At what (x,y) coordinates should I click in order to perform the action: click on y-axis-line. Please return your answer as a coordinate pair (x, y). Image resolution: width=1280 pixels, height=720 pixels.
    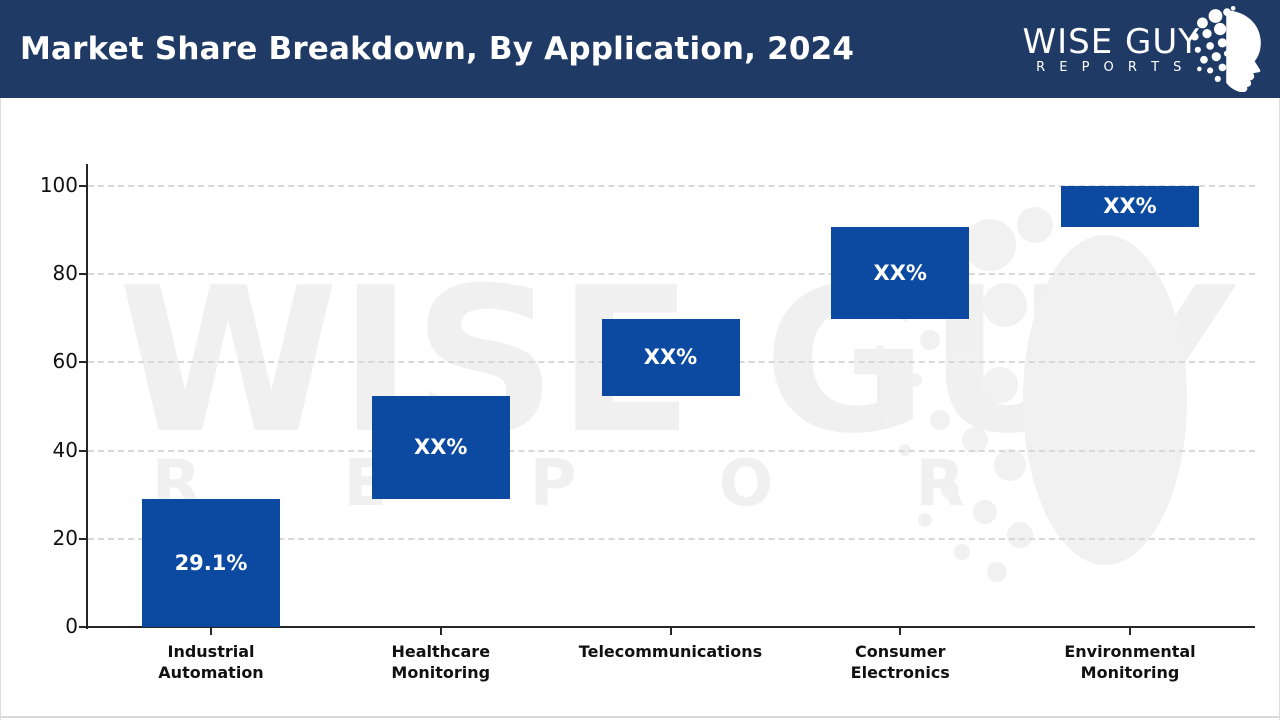
    Looking at the image, I should click on (87, 396).